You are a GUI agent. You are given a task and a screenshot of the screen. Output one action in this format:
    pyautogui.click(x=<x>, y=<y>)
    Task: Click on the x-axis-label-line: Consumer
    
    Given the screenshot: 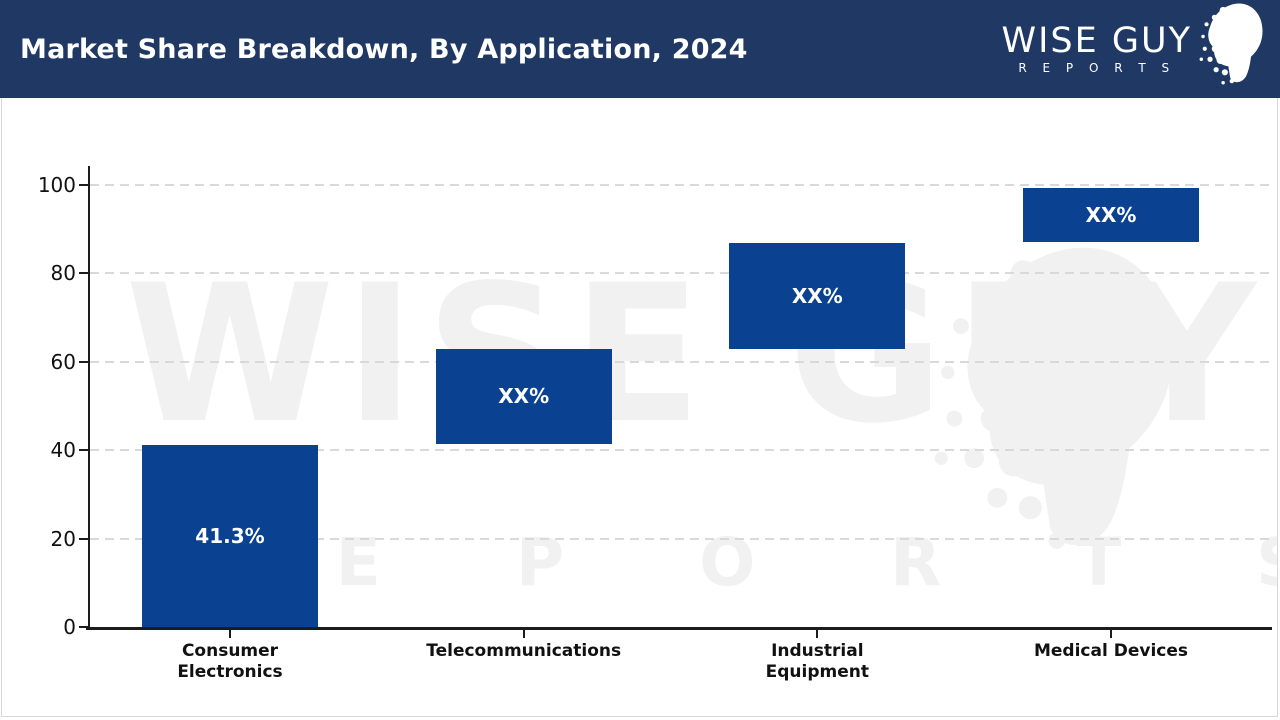 What is the action you would take?
    pyautogui.click(x=230, y=651)
    